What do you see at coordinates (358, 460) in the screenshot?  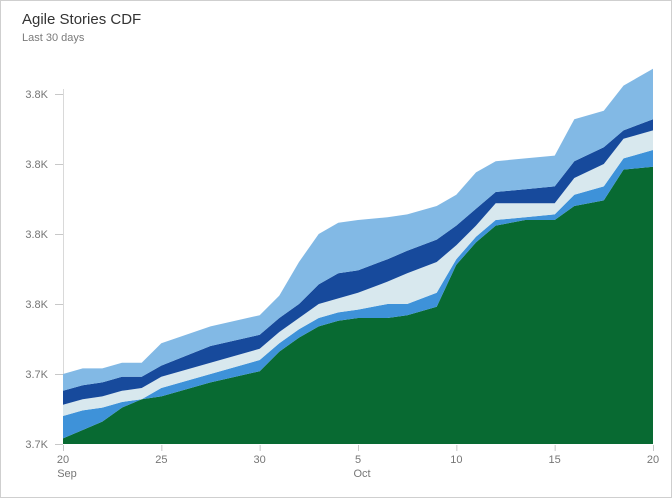 I see `x-axis-tick-label: 5` at bounding box center [358, 460].